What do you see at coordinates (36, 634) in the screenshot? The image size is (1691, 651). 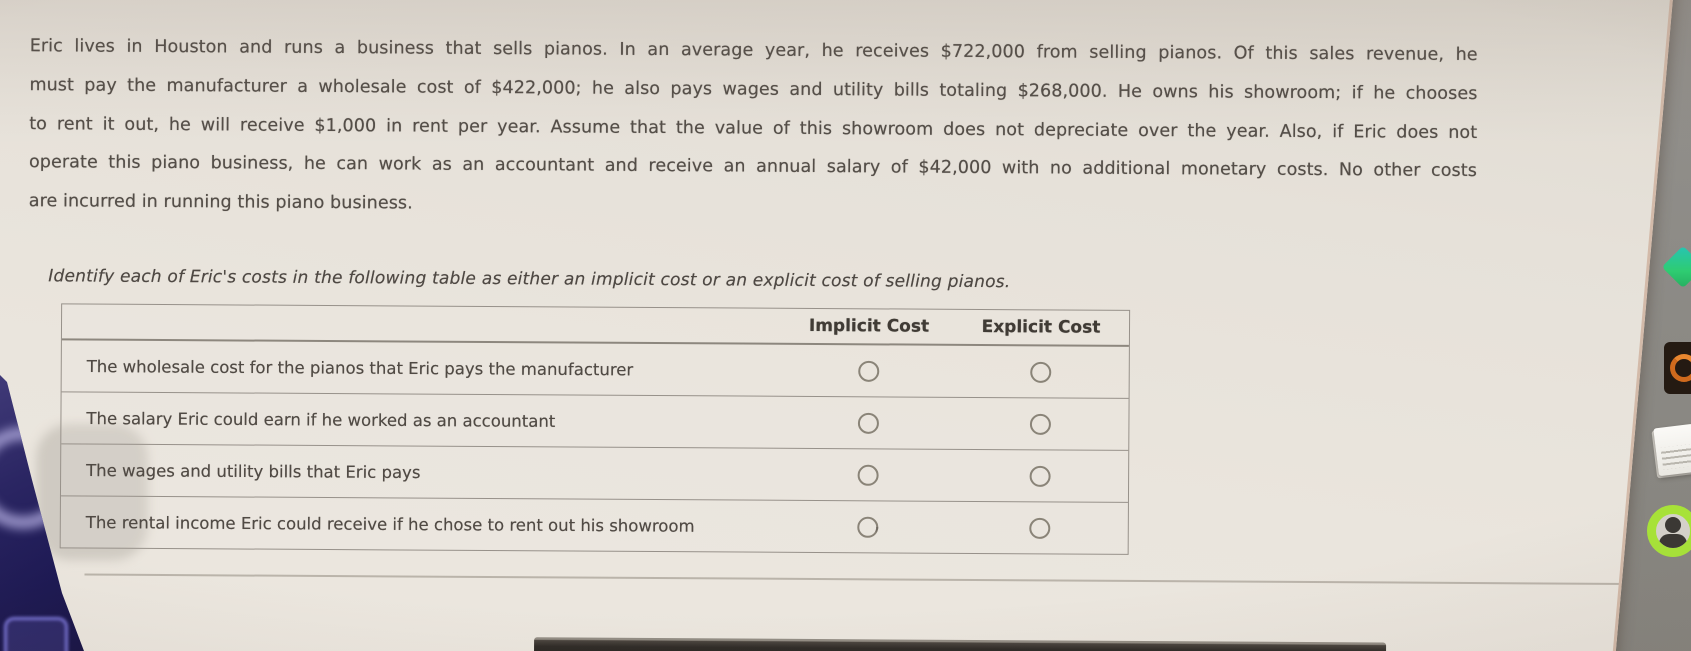 I see `blurred-window-outline` at bounding box center [36, 634].